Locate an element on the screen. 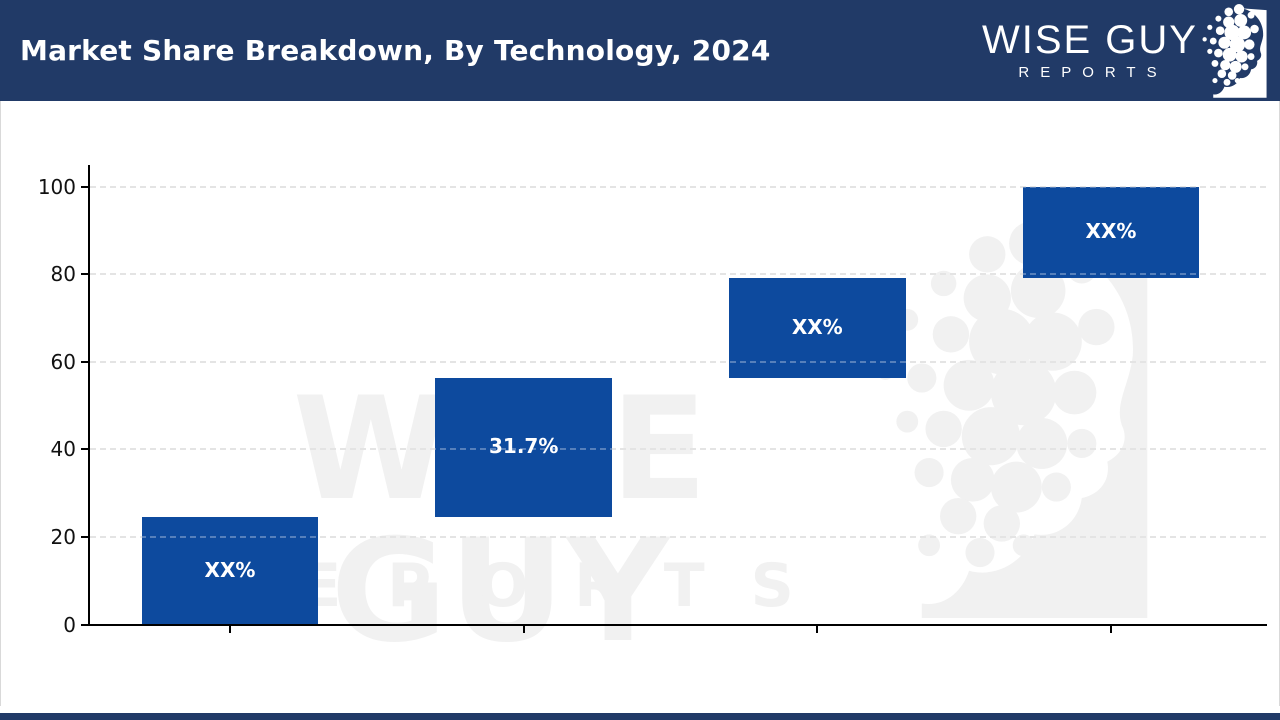 The image size is (1280, 720). wiseguy-logo-text: WISE GUY REPORTS is located at coordinates (1090, 50).